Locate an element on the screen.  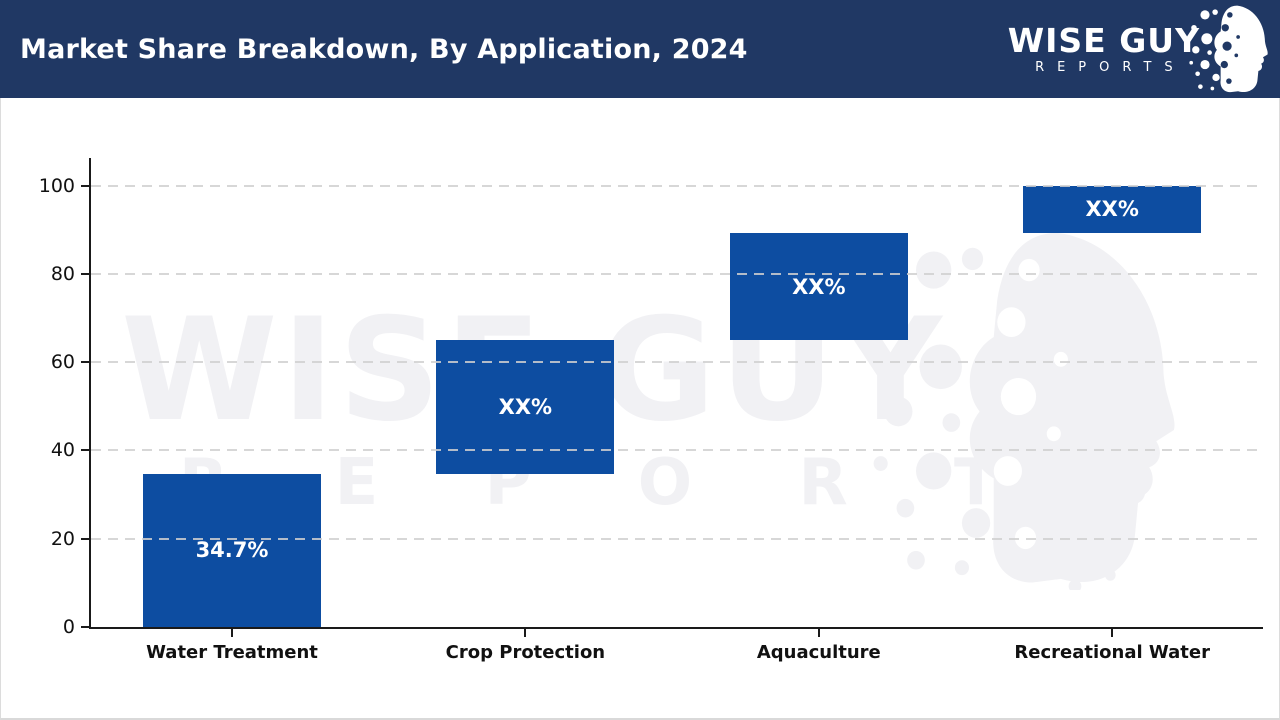
x-tick-aquaculture is located at coordinates (818, 633).